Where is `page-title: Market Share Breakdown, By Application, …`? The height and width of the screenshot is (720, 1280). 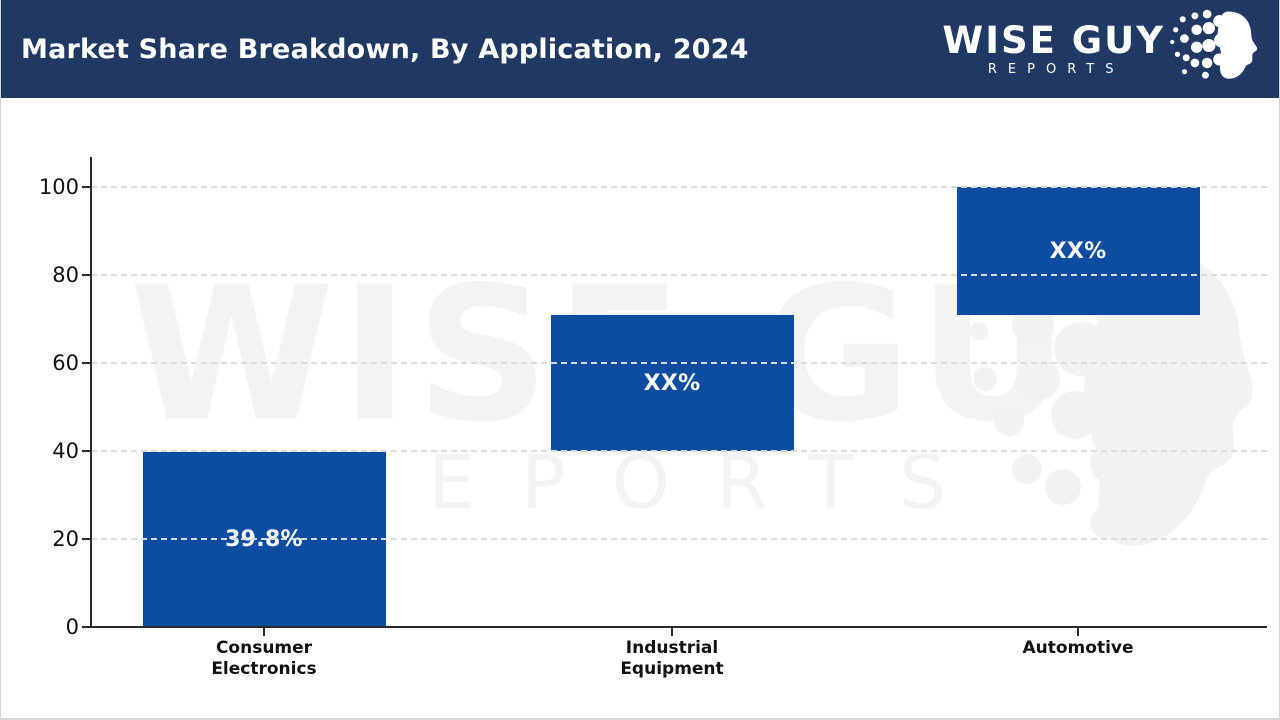 page-title: Market Share Breakdown, By Application, … is located at coordinates (385, 49).